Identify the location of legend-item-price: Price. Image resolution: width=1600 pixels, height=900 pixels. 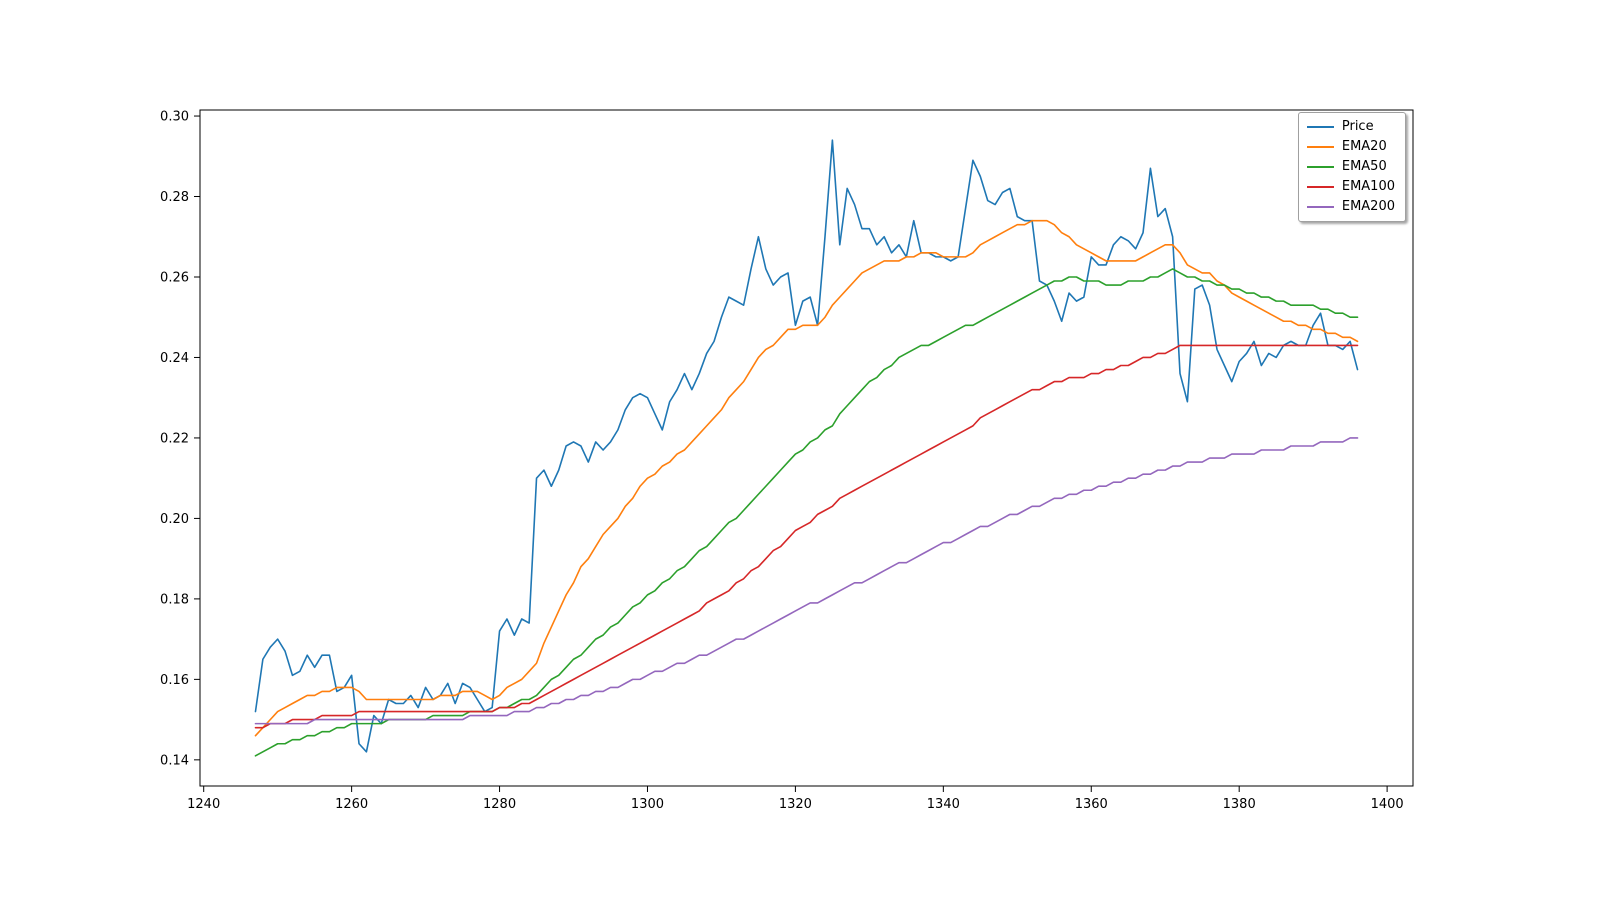
(1350, 126).